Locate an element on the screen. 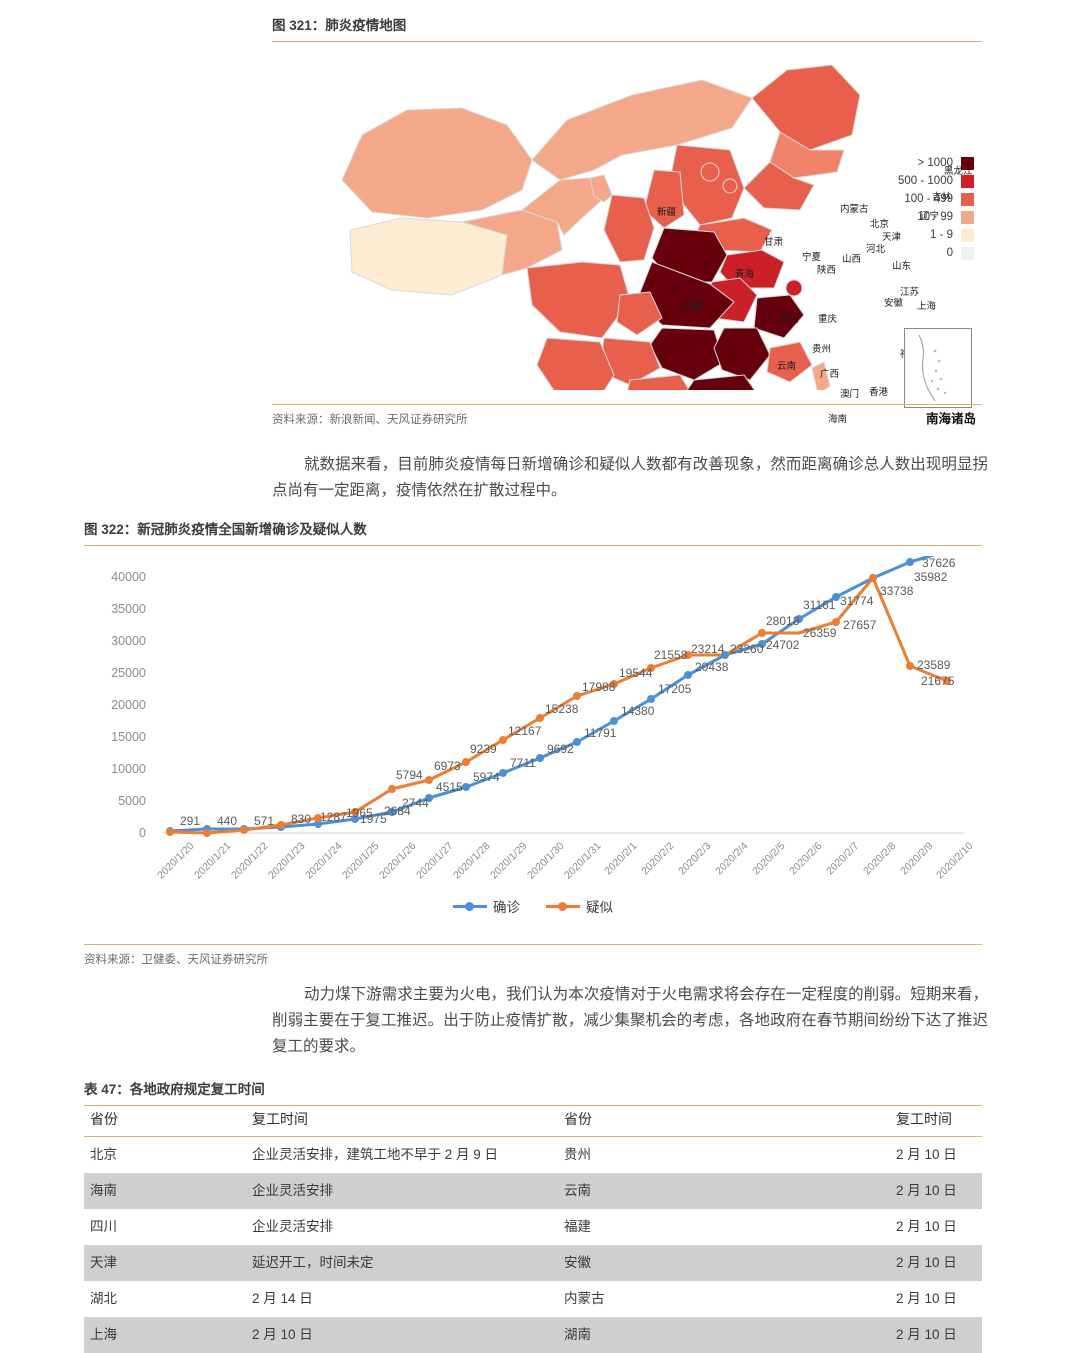  table-header-row: 省份 复工时间 省份 复工时间 is located at coordinates (533, 1119).